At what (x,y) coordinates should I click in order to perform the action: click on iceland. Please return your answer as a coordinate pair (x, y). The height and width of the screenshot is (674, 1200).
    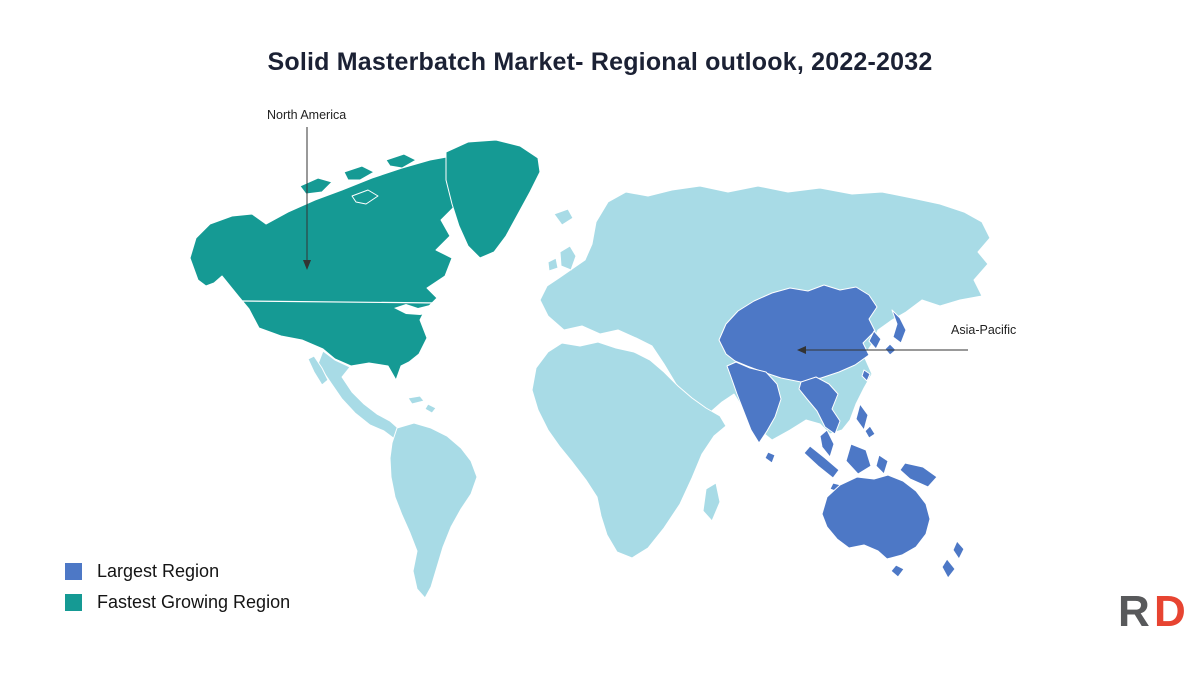
    Looking at the image, I should click on (563, 217).